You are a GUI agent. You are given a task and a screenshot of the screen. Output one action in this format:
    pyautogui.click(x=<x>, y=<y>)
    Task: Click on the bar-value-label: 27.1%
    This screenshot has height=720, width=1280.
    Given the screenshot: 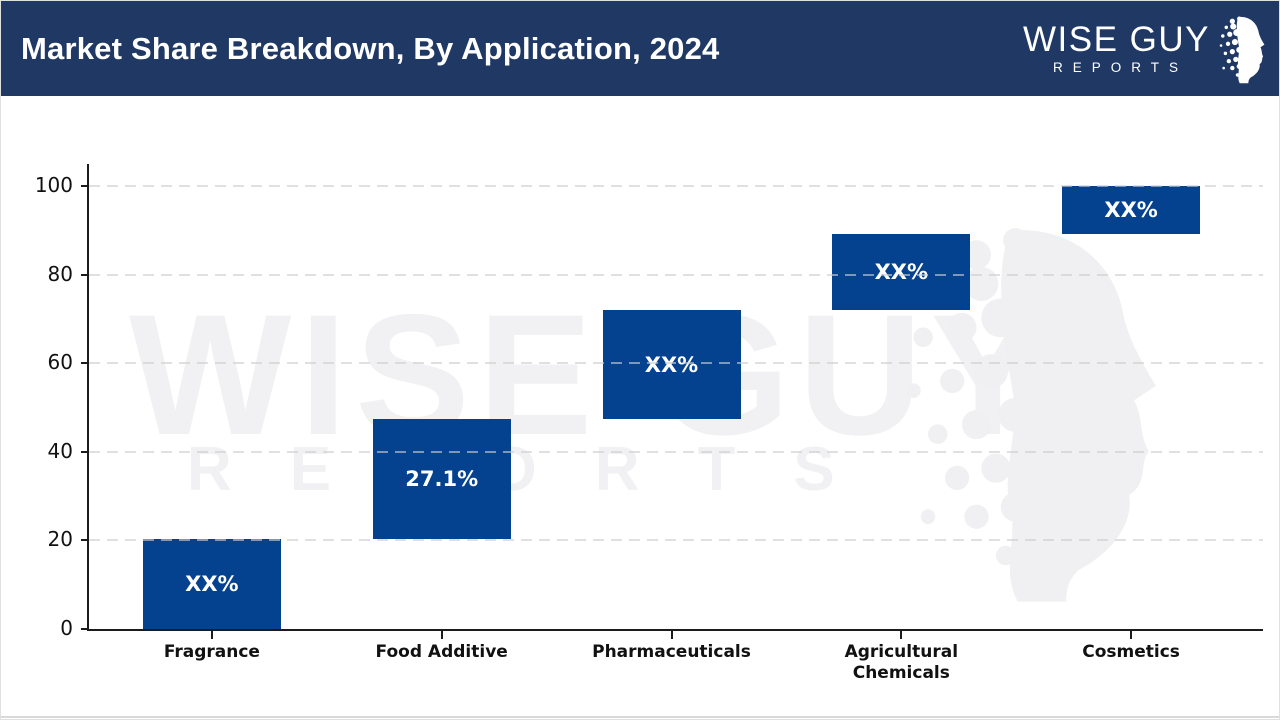 What is the action you would take?
    pyautogui.click(x=442, y=478)
    